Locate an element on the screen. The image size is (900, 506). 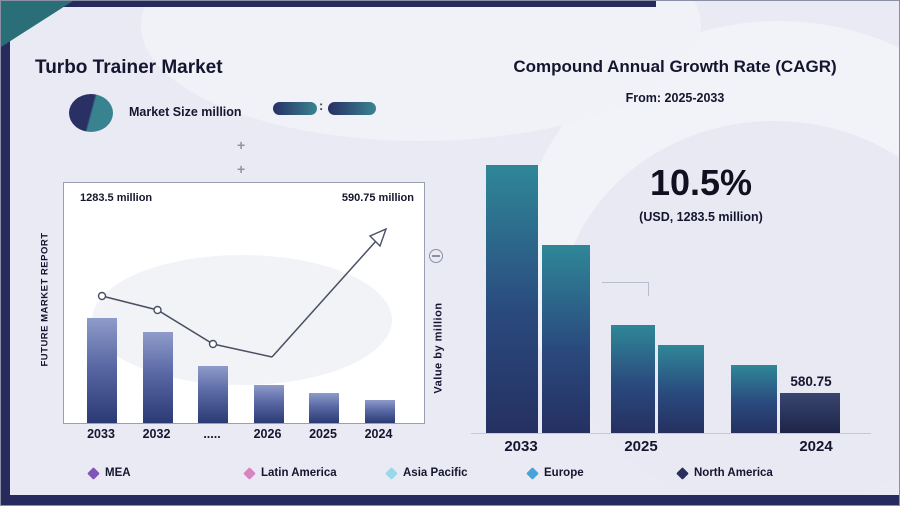
region-legend-label: Europe is located at coordinates (564, 473).